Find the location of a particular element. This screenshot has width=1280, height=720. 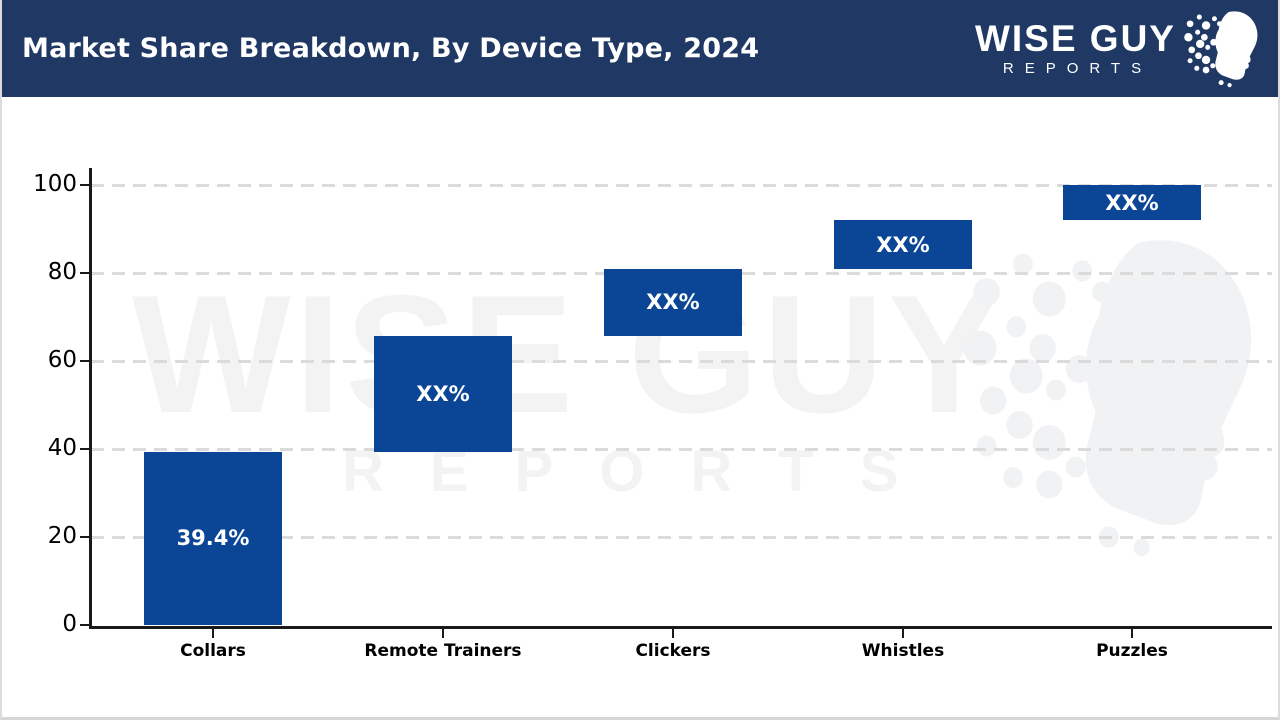

bar-clickers: XX% is located at coordinates (673, 302).